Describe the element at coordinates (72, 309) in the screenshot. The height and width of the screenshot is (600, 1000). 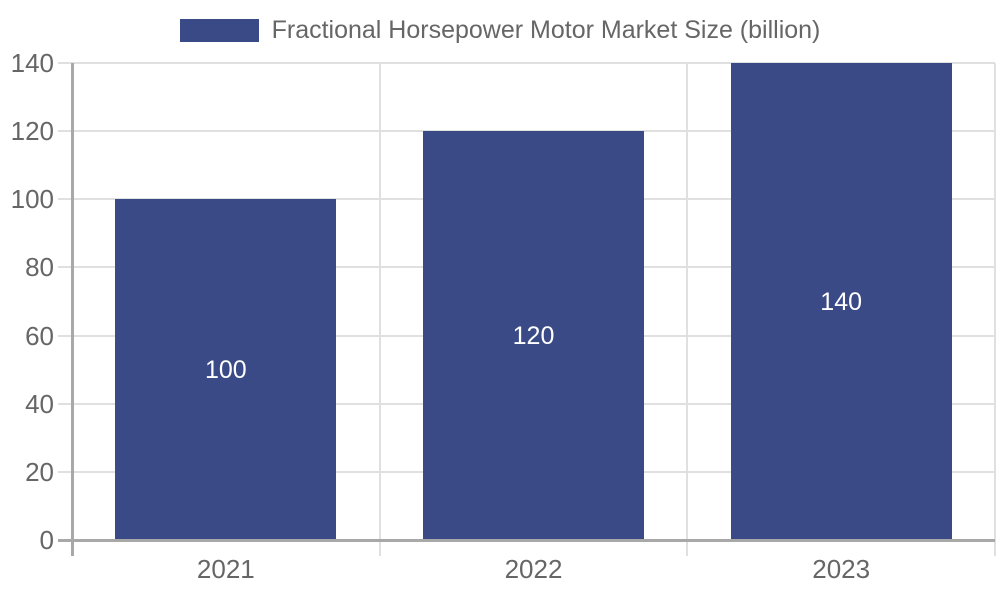
I see `y-axis-line` at that location.